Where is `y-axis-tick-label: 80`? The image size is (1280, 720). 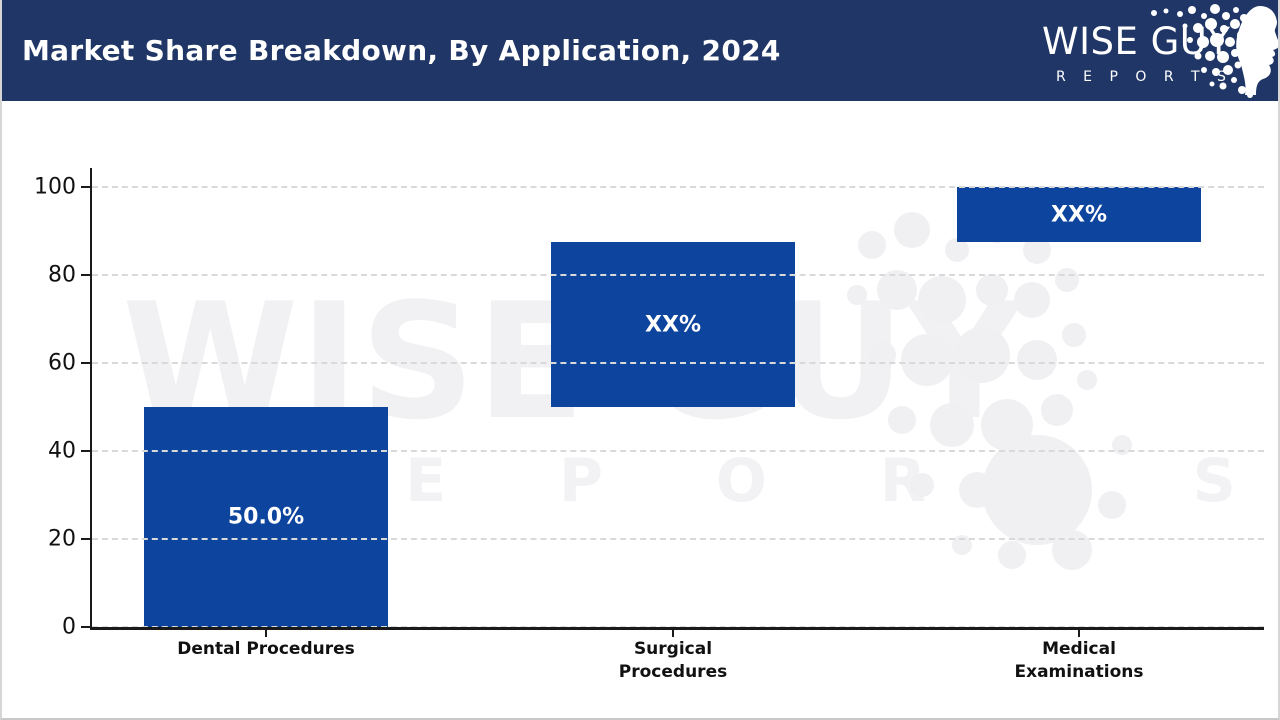 y-axis-tick-label: 80 is located at coordinates (62, 275).